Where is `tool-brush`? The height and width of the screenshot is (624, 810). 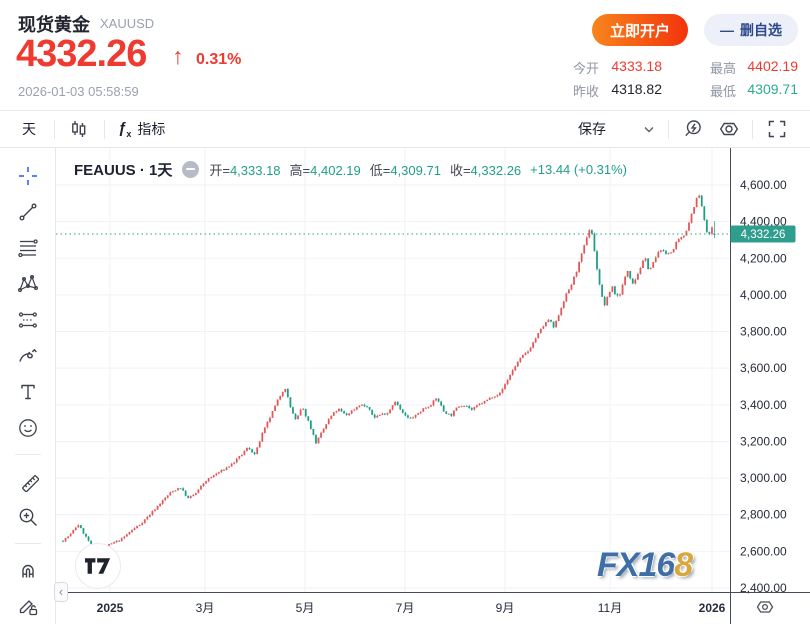 tool-brush is located at coordinates (28, 356).